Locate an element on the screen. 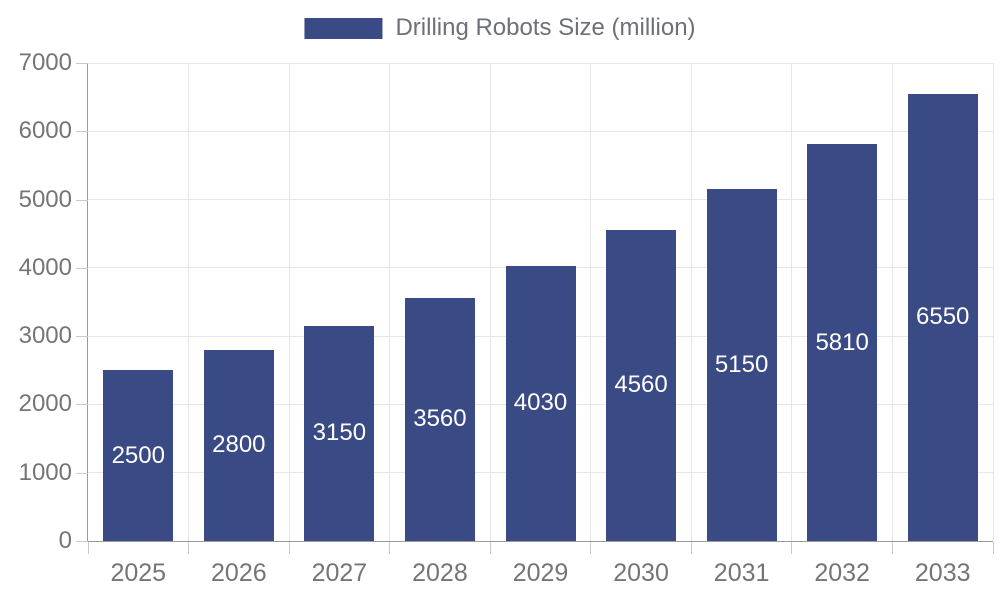  x-axis-line is located at coordinates (540, 541).